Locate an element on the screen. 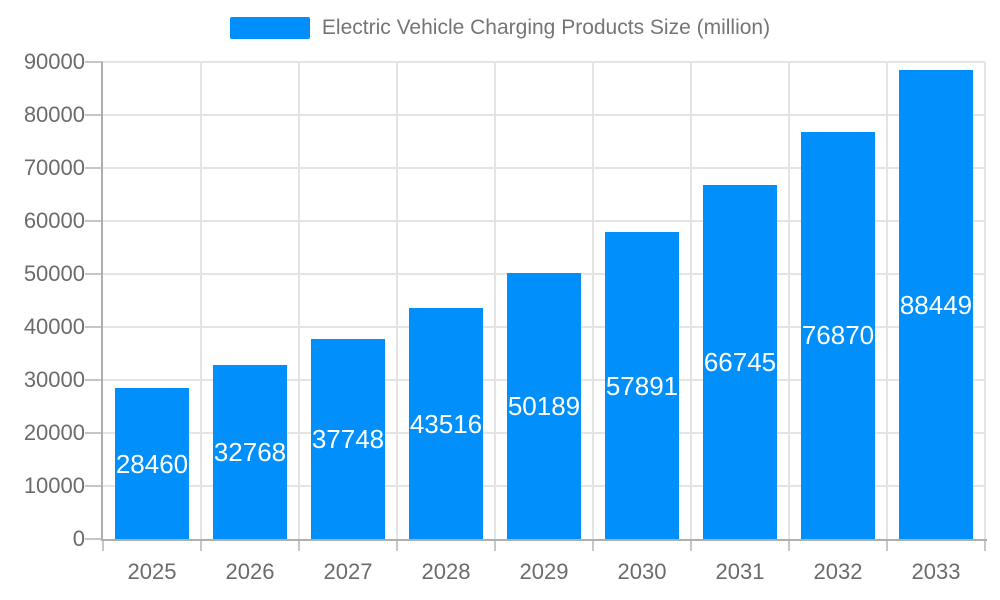 This screenshot has width=1000, height=600. bar-value-label: 37748 is located at coordinates (348, 438).